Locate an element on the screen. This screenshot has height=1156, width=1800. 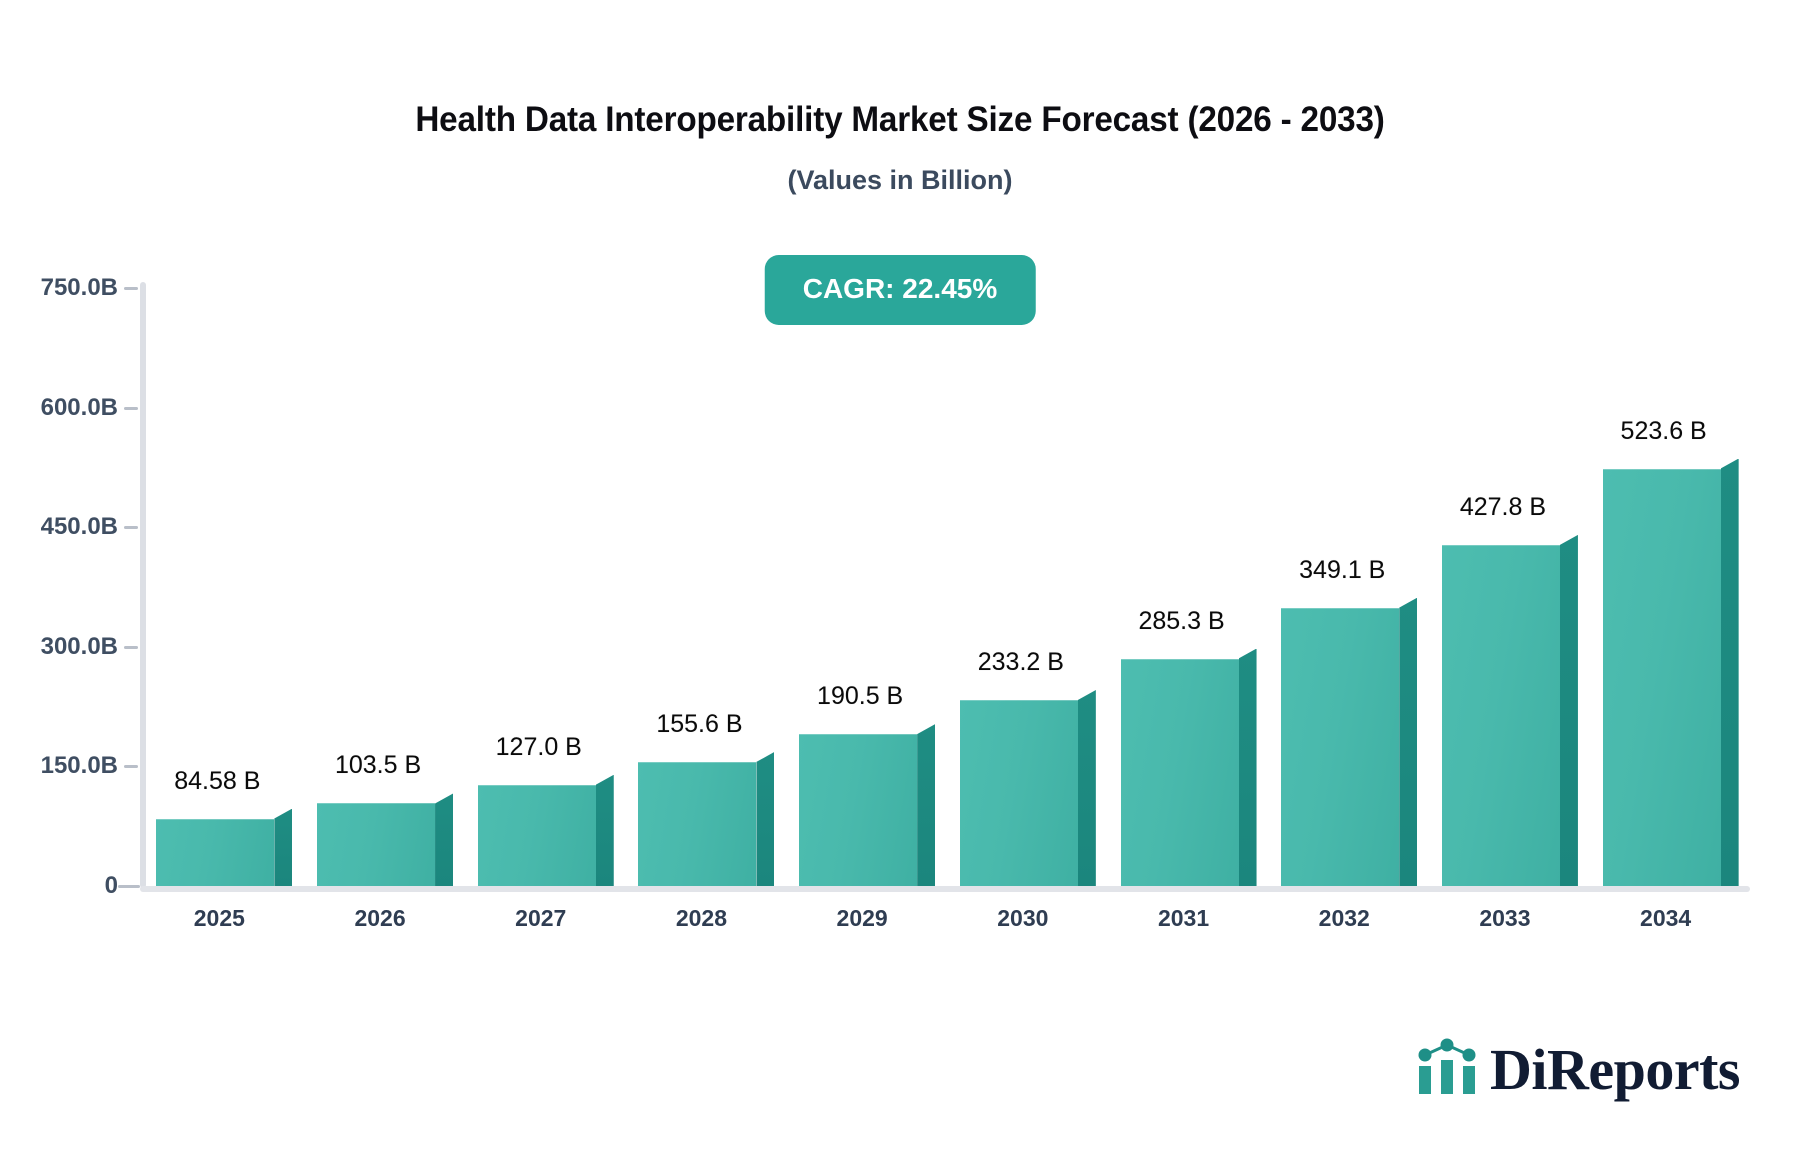
bar-value-label: 427.8 B is located at coordinates (1503, 506).